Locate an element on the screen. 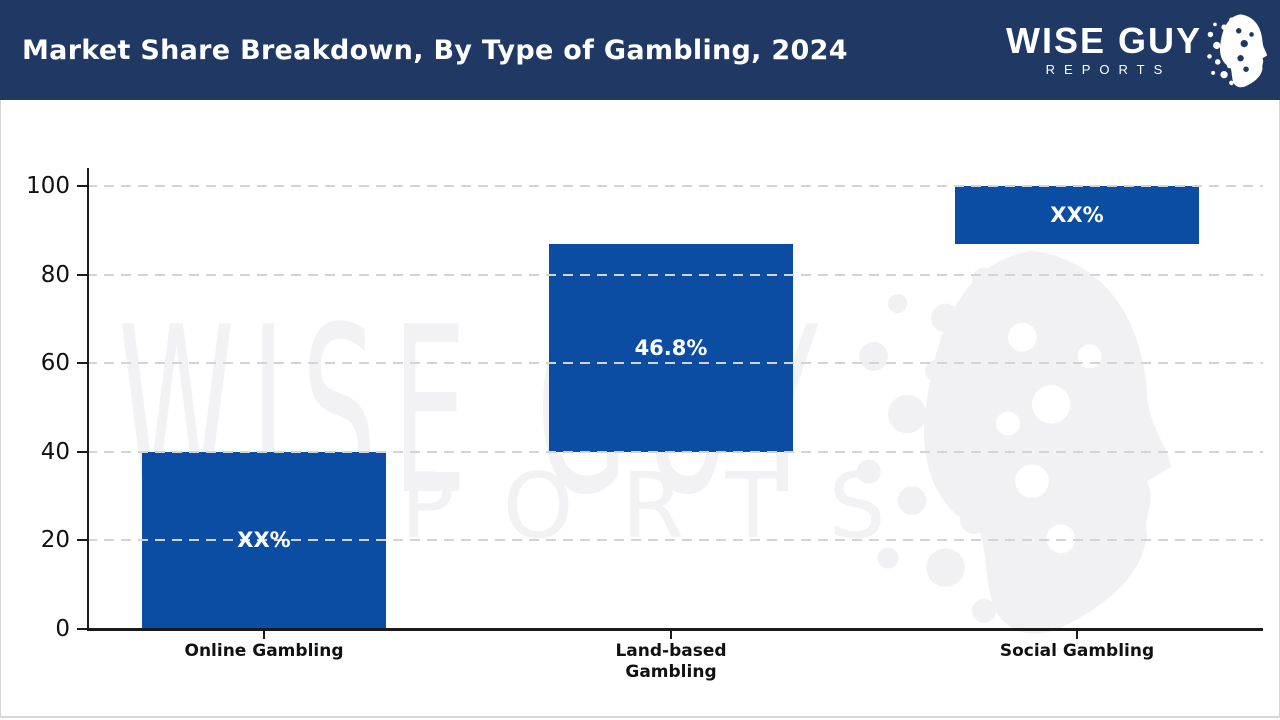 The width and height of the screenshot is (1280, 720). border-bottom is located at coordinates (640, 717).